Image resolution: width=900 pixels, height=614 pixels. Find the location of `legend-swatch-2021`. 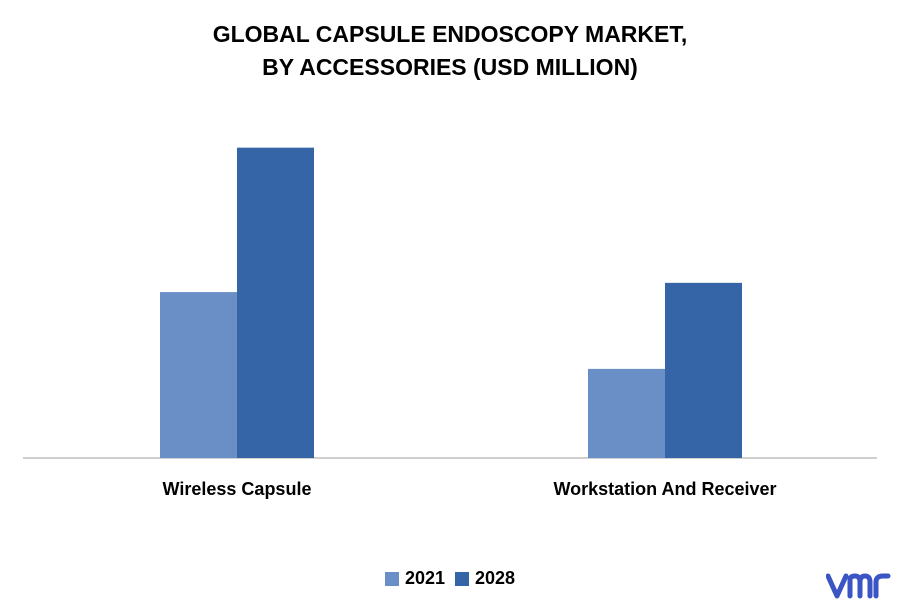

legend-swatch-2021 is located at coordinates (391, 578).